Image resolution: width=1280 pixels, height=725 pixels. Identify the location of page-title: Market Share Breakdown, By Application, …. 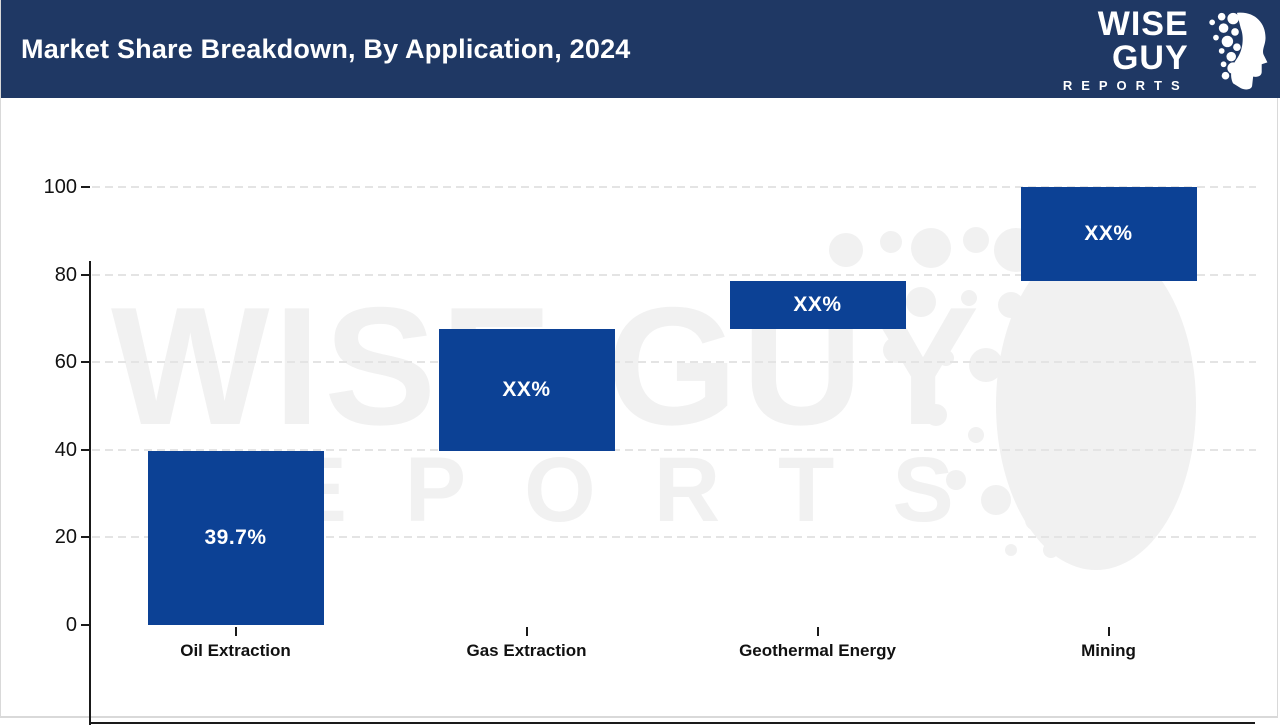
(326, 48).